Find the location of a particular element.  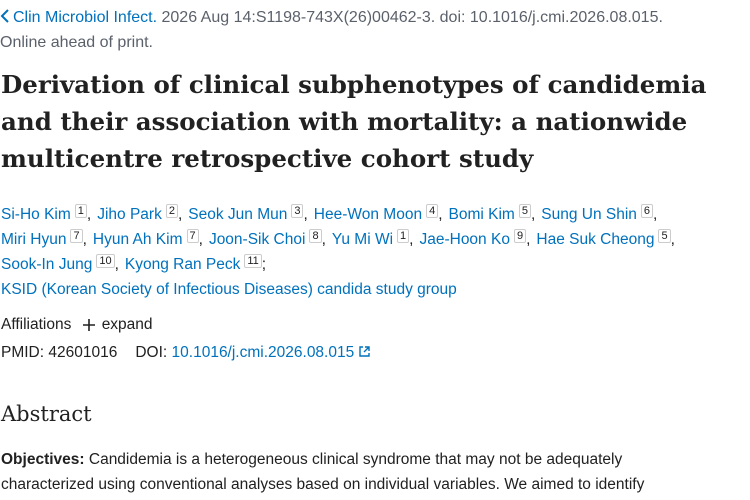

affiliation-number: 10 is located at coordinates (105, 261).